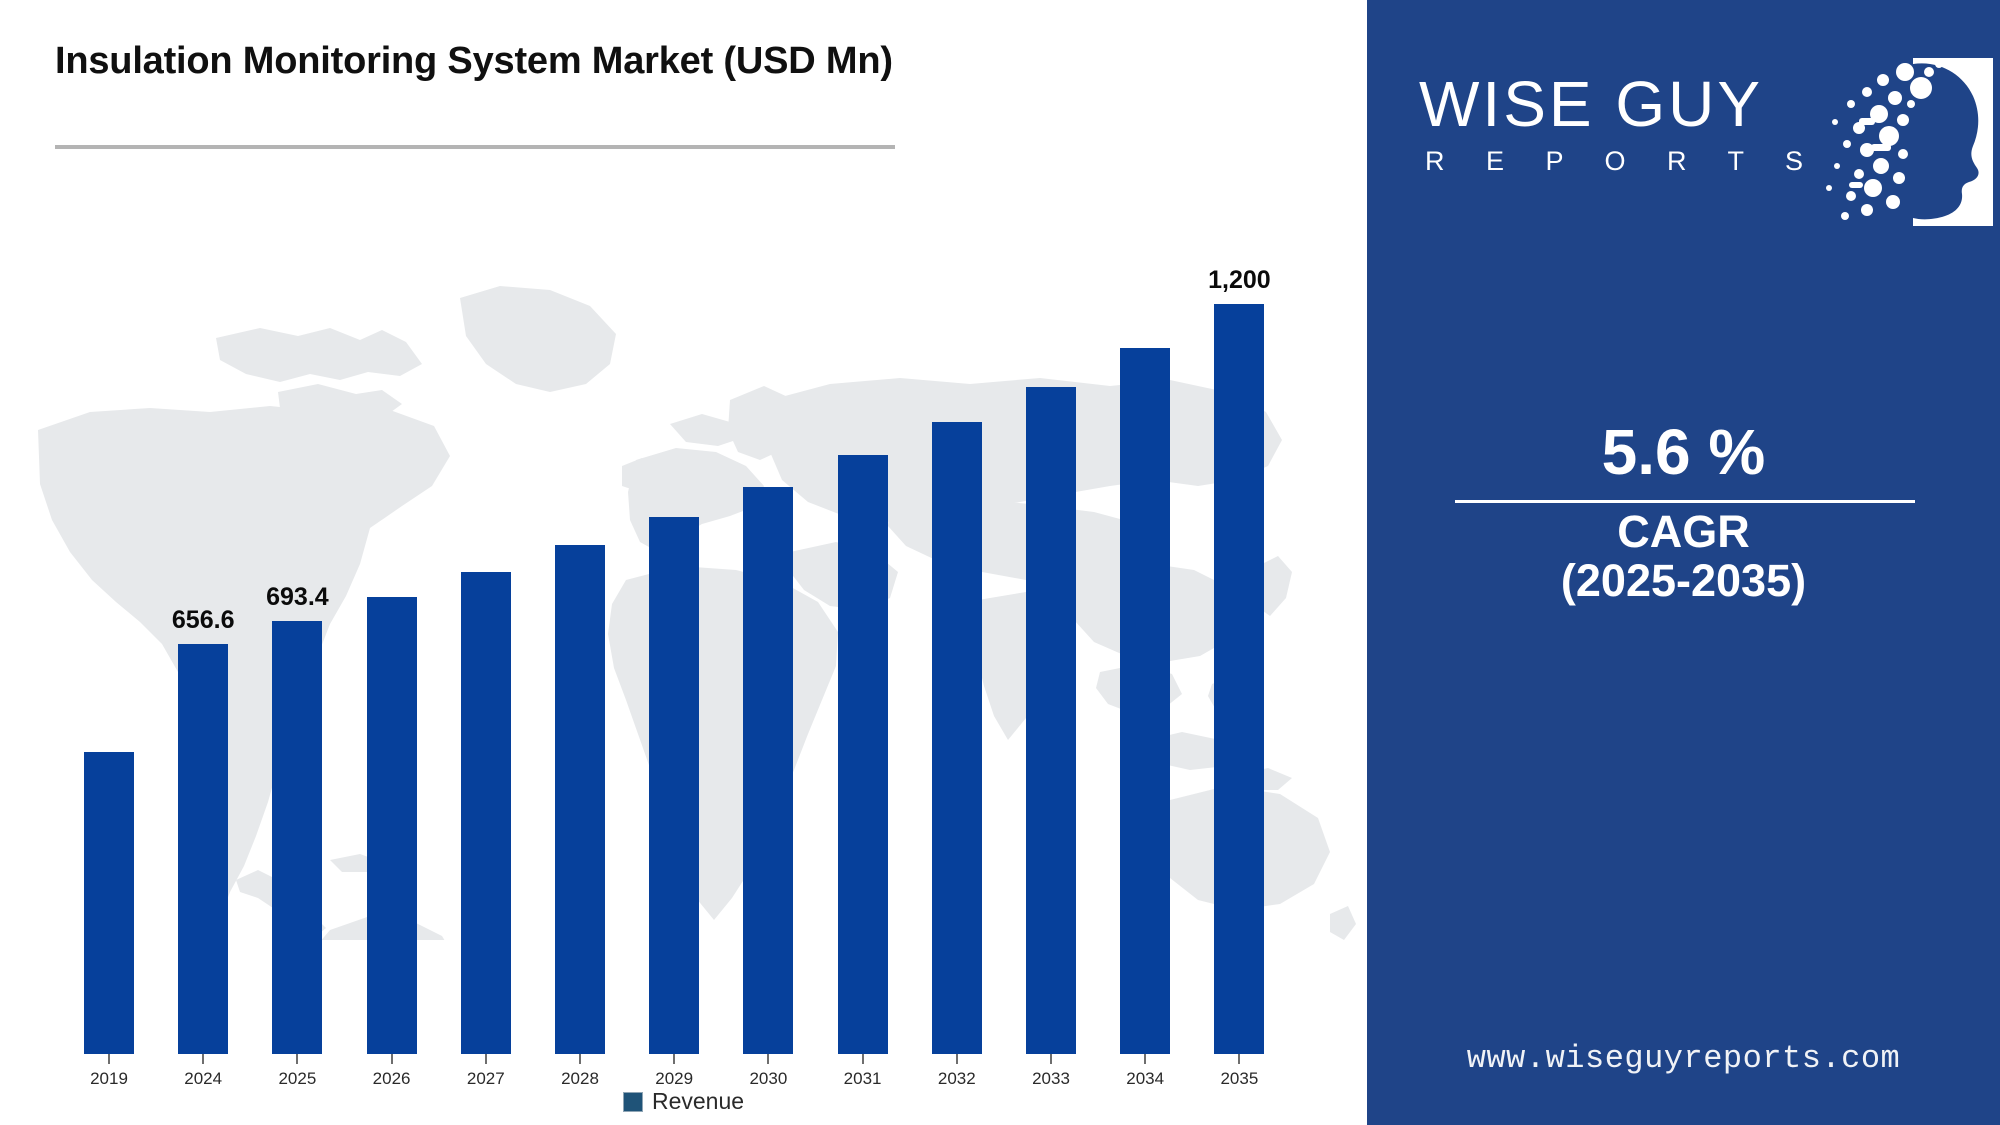  I want to click on x-axis-label-2031: 2031, so click(862, 1078).